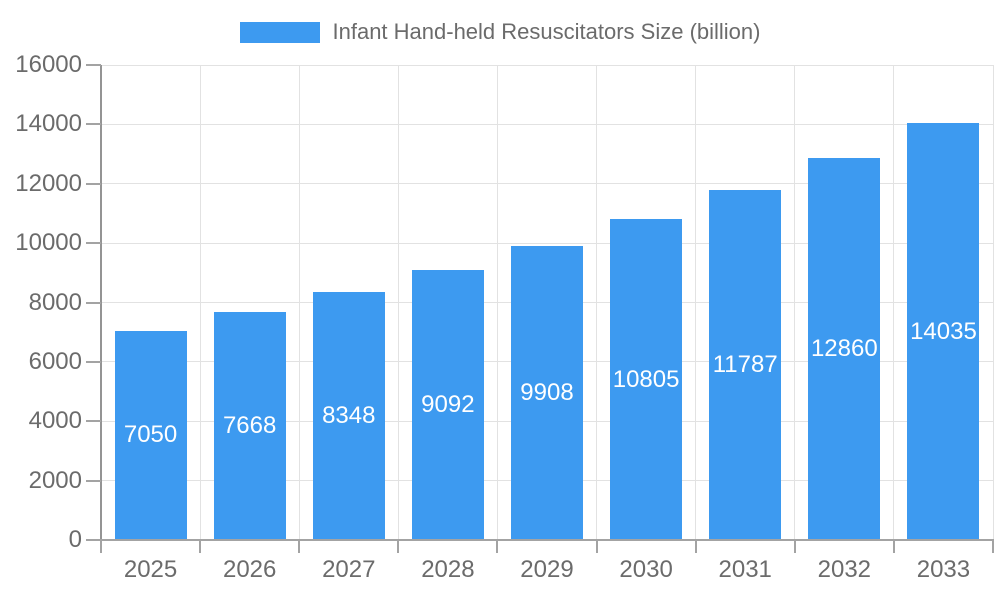 The height and width of the screenshot is (600, 1000). Describe the element at coordinates (48, 183) in the screenshot. I see `y-tick-label: 12000` at that location.